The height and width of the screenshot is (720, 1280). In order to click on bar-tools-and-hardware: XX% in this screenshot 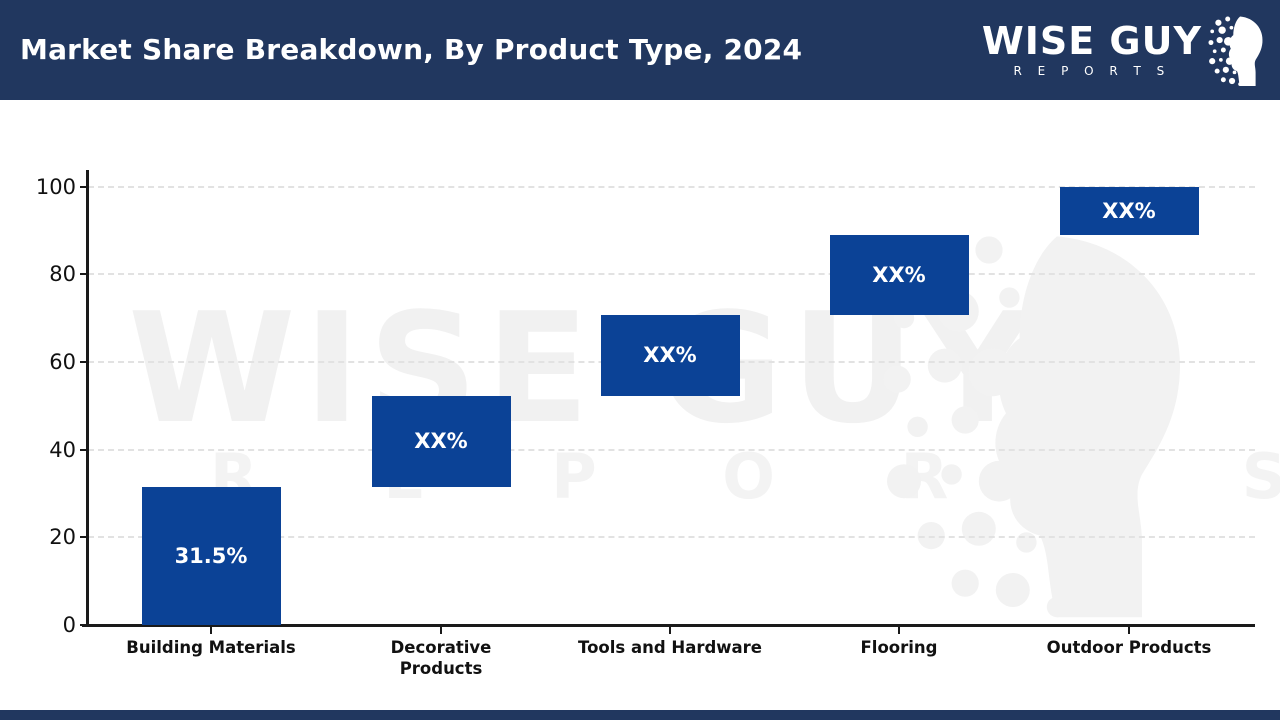, I will do `click(670, 355)`.